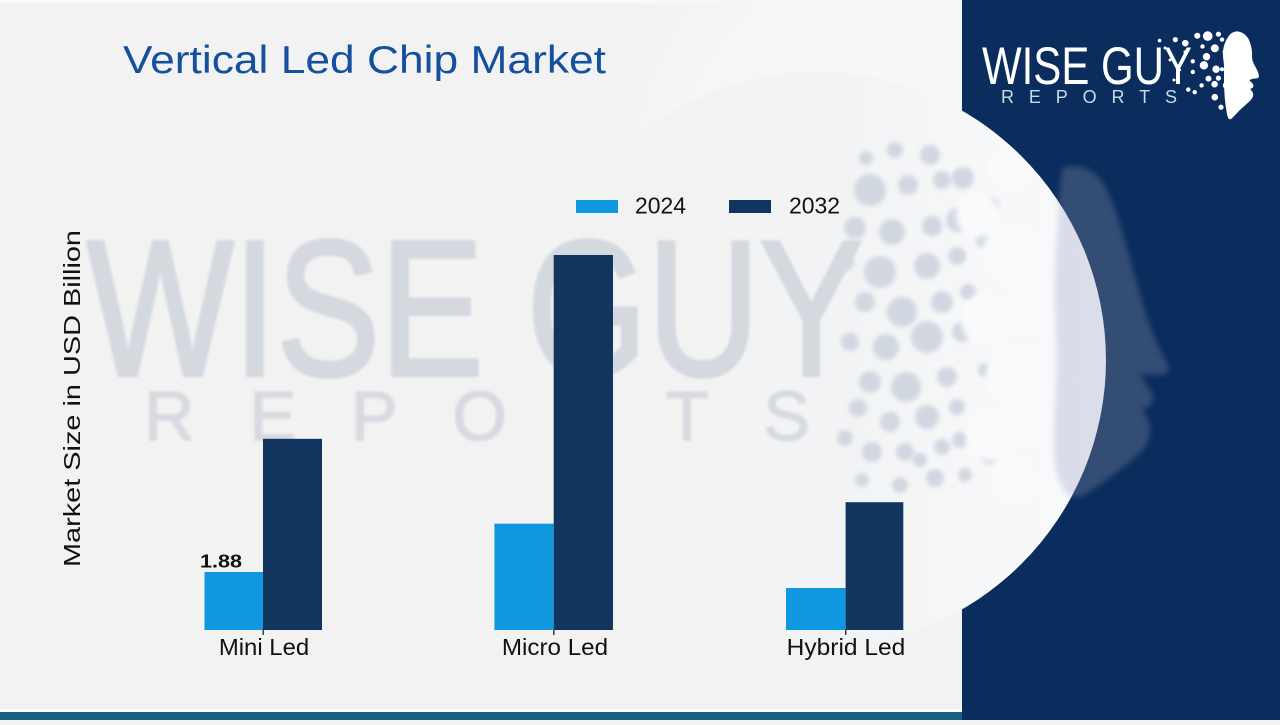 The width and height of the screenshot is (1280, 725). Describe the element at coordinates (72, 398) in the screenshot. I see `svg-text: Market Size in USD Billion` at that location.